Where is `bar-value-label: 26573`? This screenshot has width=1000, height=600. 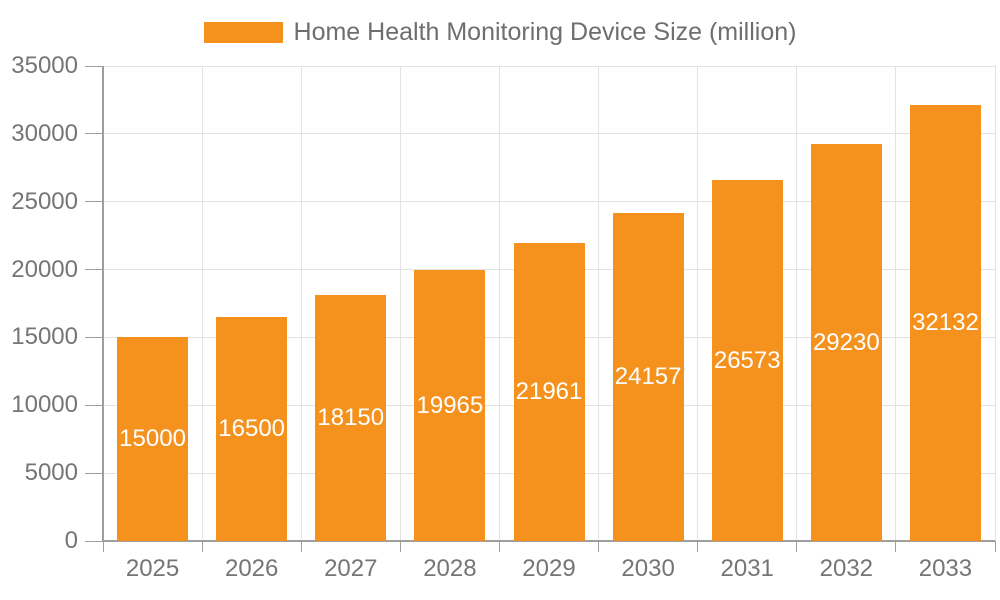
bar-value-label: 26573 is located at coordinates (747, 360).